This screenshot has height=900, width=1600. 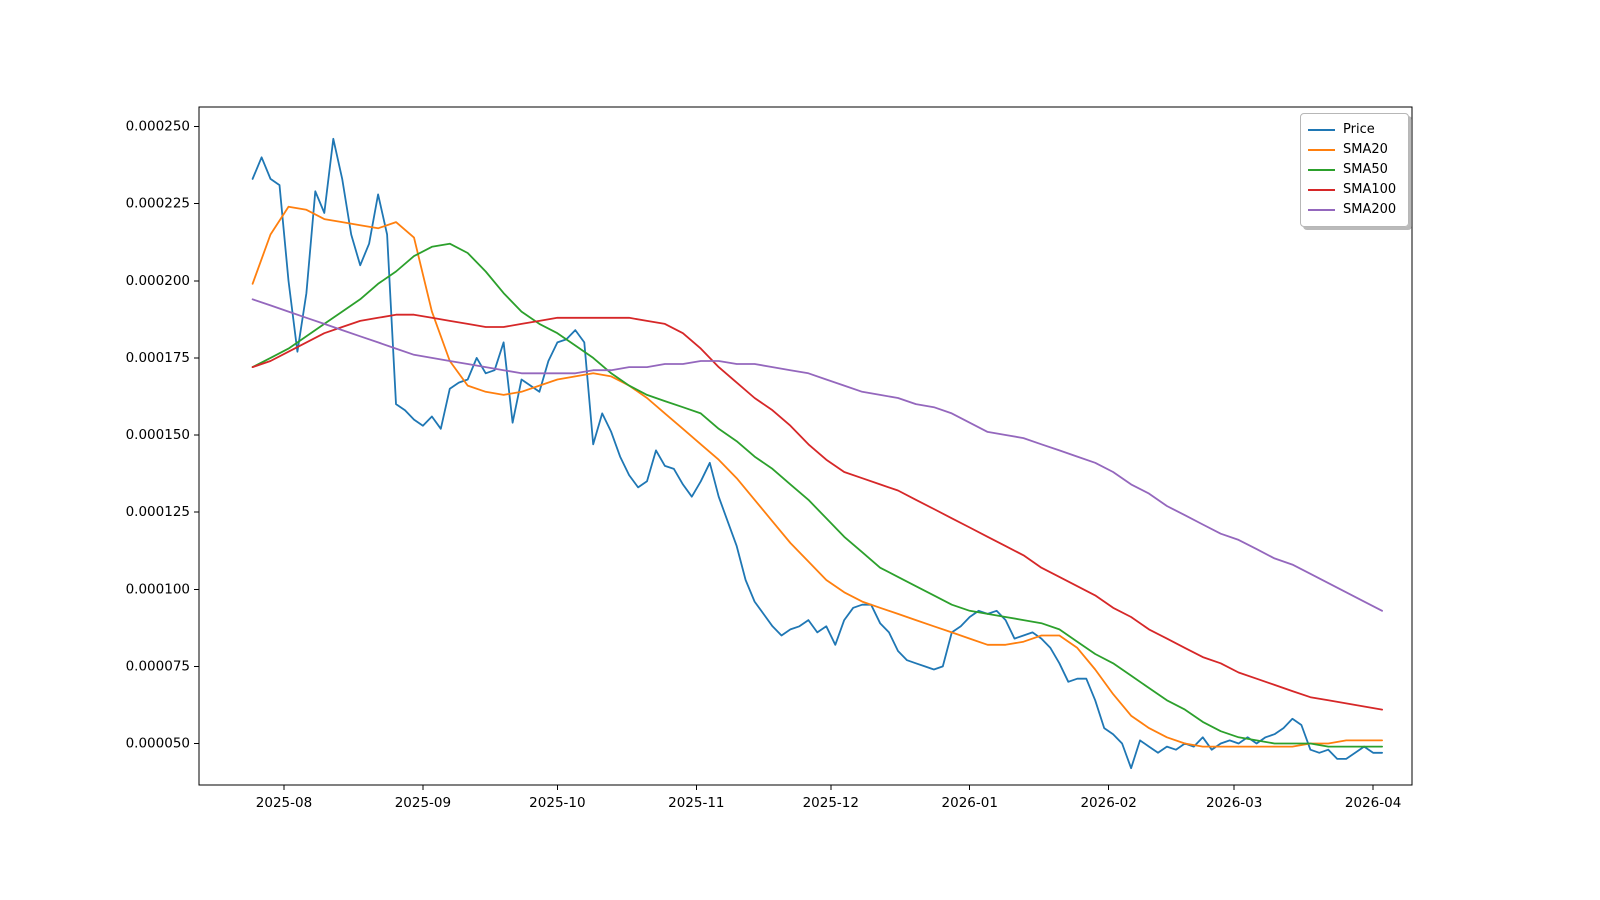 I want to click on legend-entry-sma50: SMA50, so click(x=1354, y=170).